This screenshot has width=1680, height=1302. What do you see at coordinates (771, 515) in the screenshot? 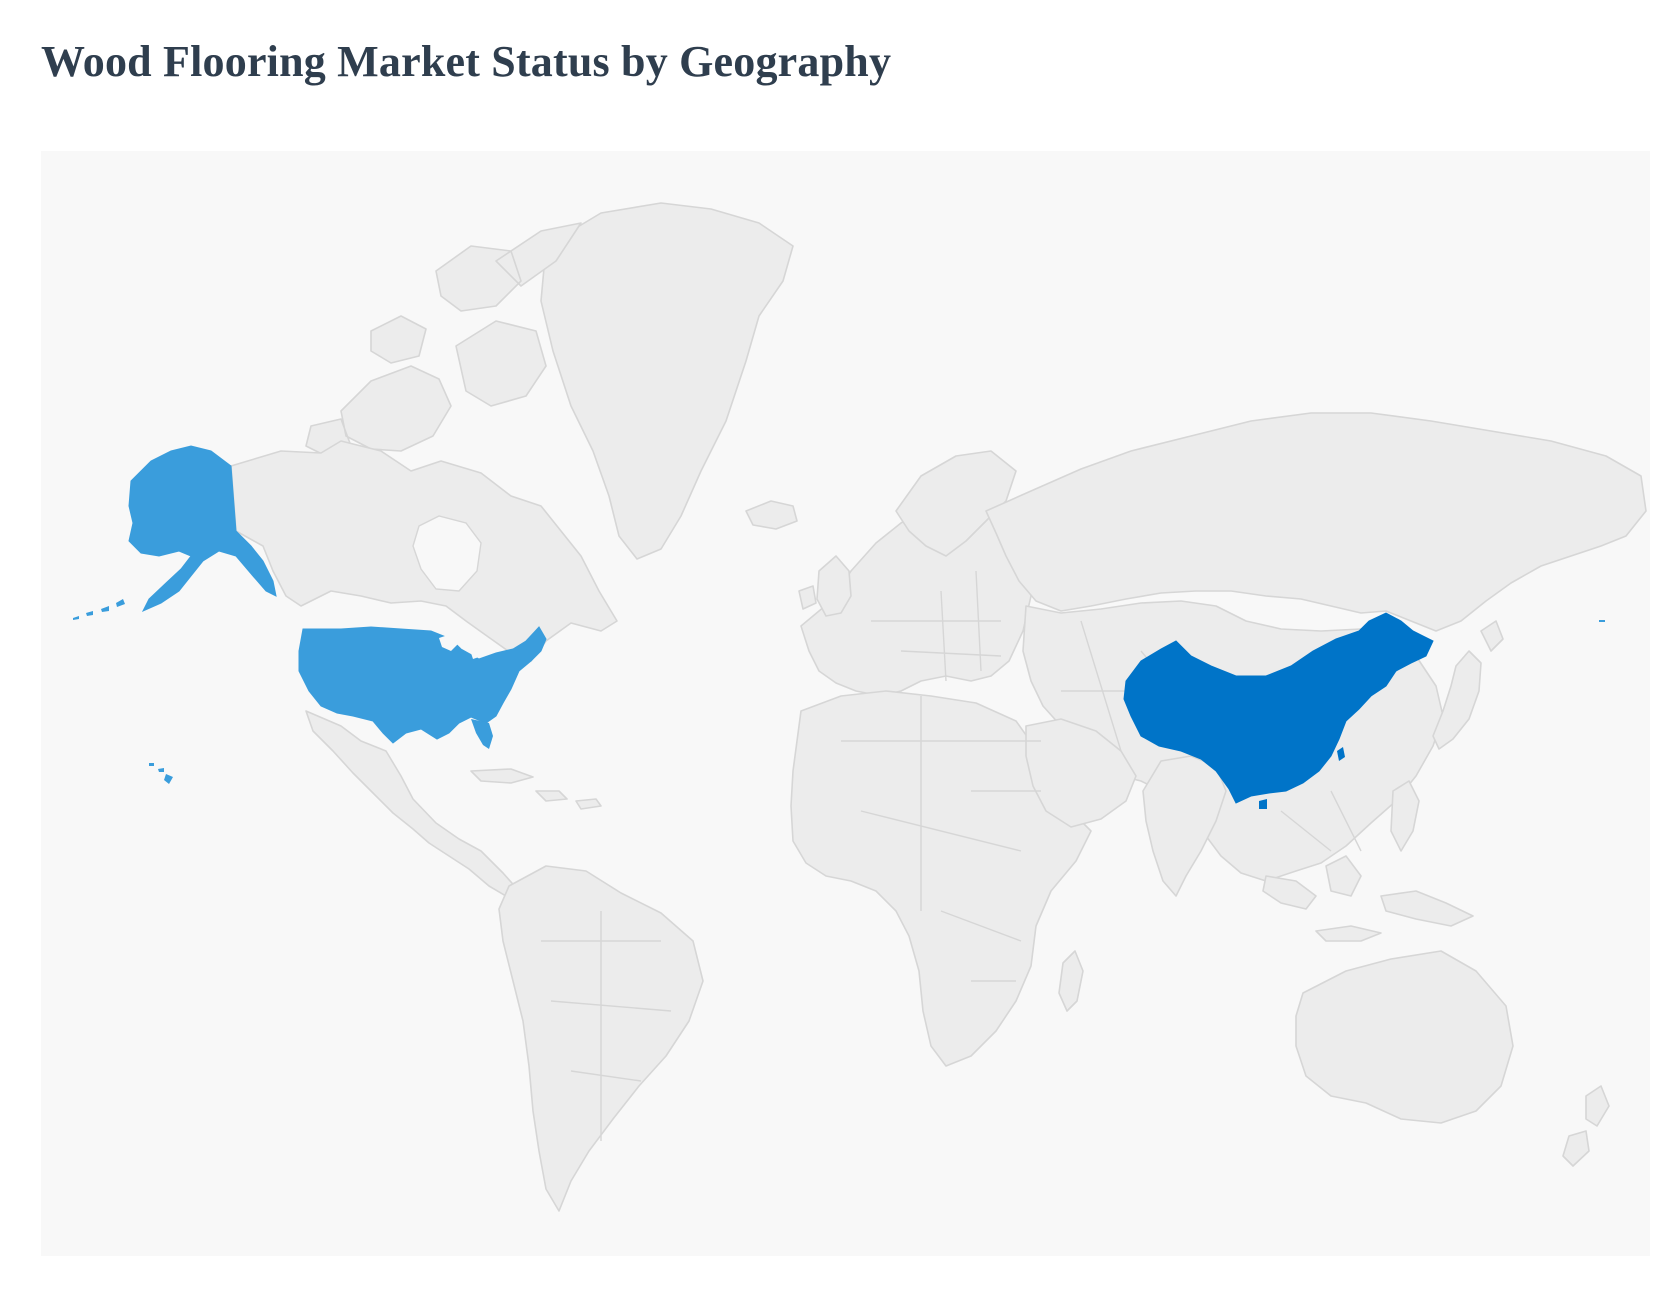
I see `iceland` at bounding box center [771, 515].